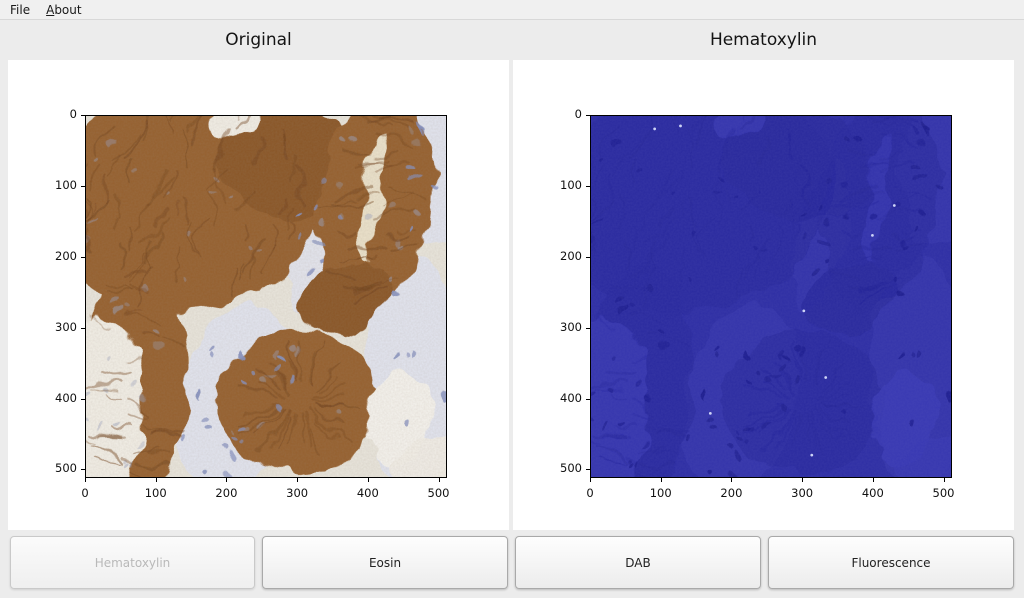 The height and width of the screenshot is (598, 1024). I want to click on eosin-button: Eosin, so click(385, 562).